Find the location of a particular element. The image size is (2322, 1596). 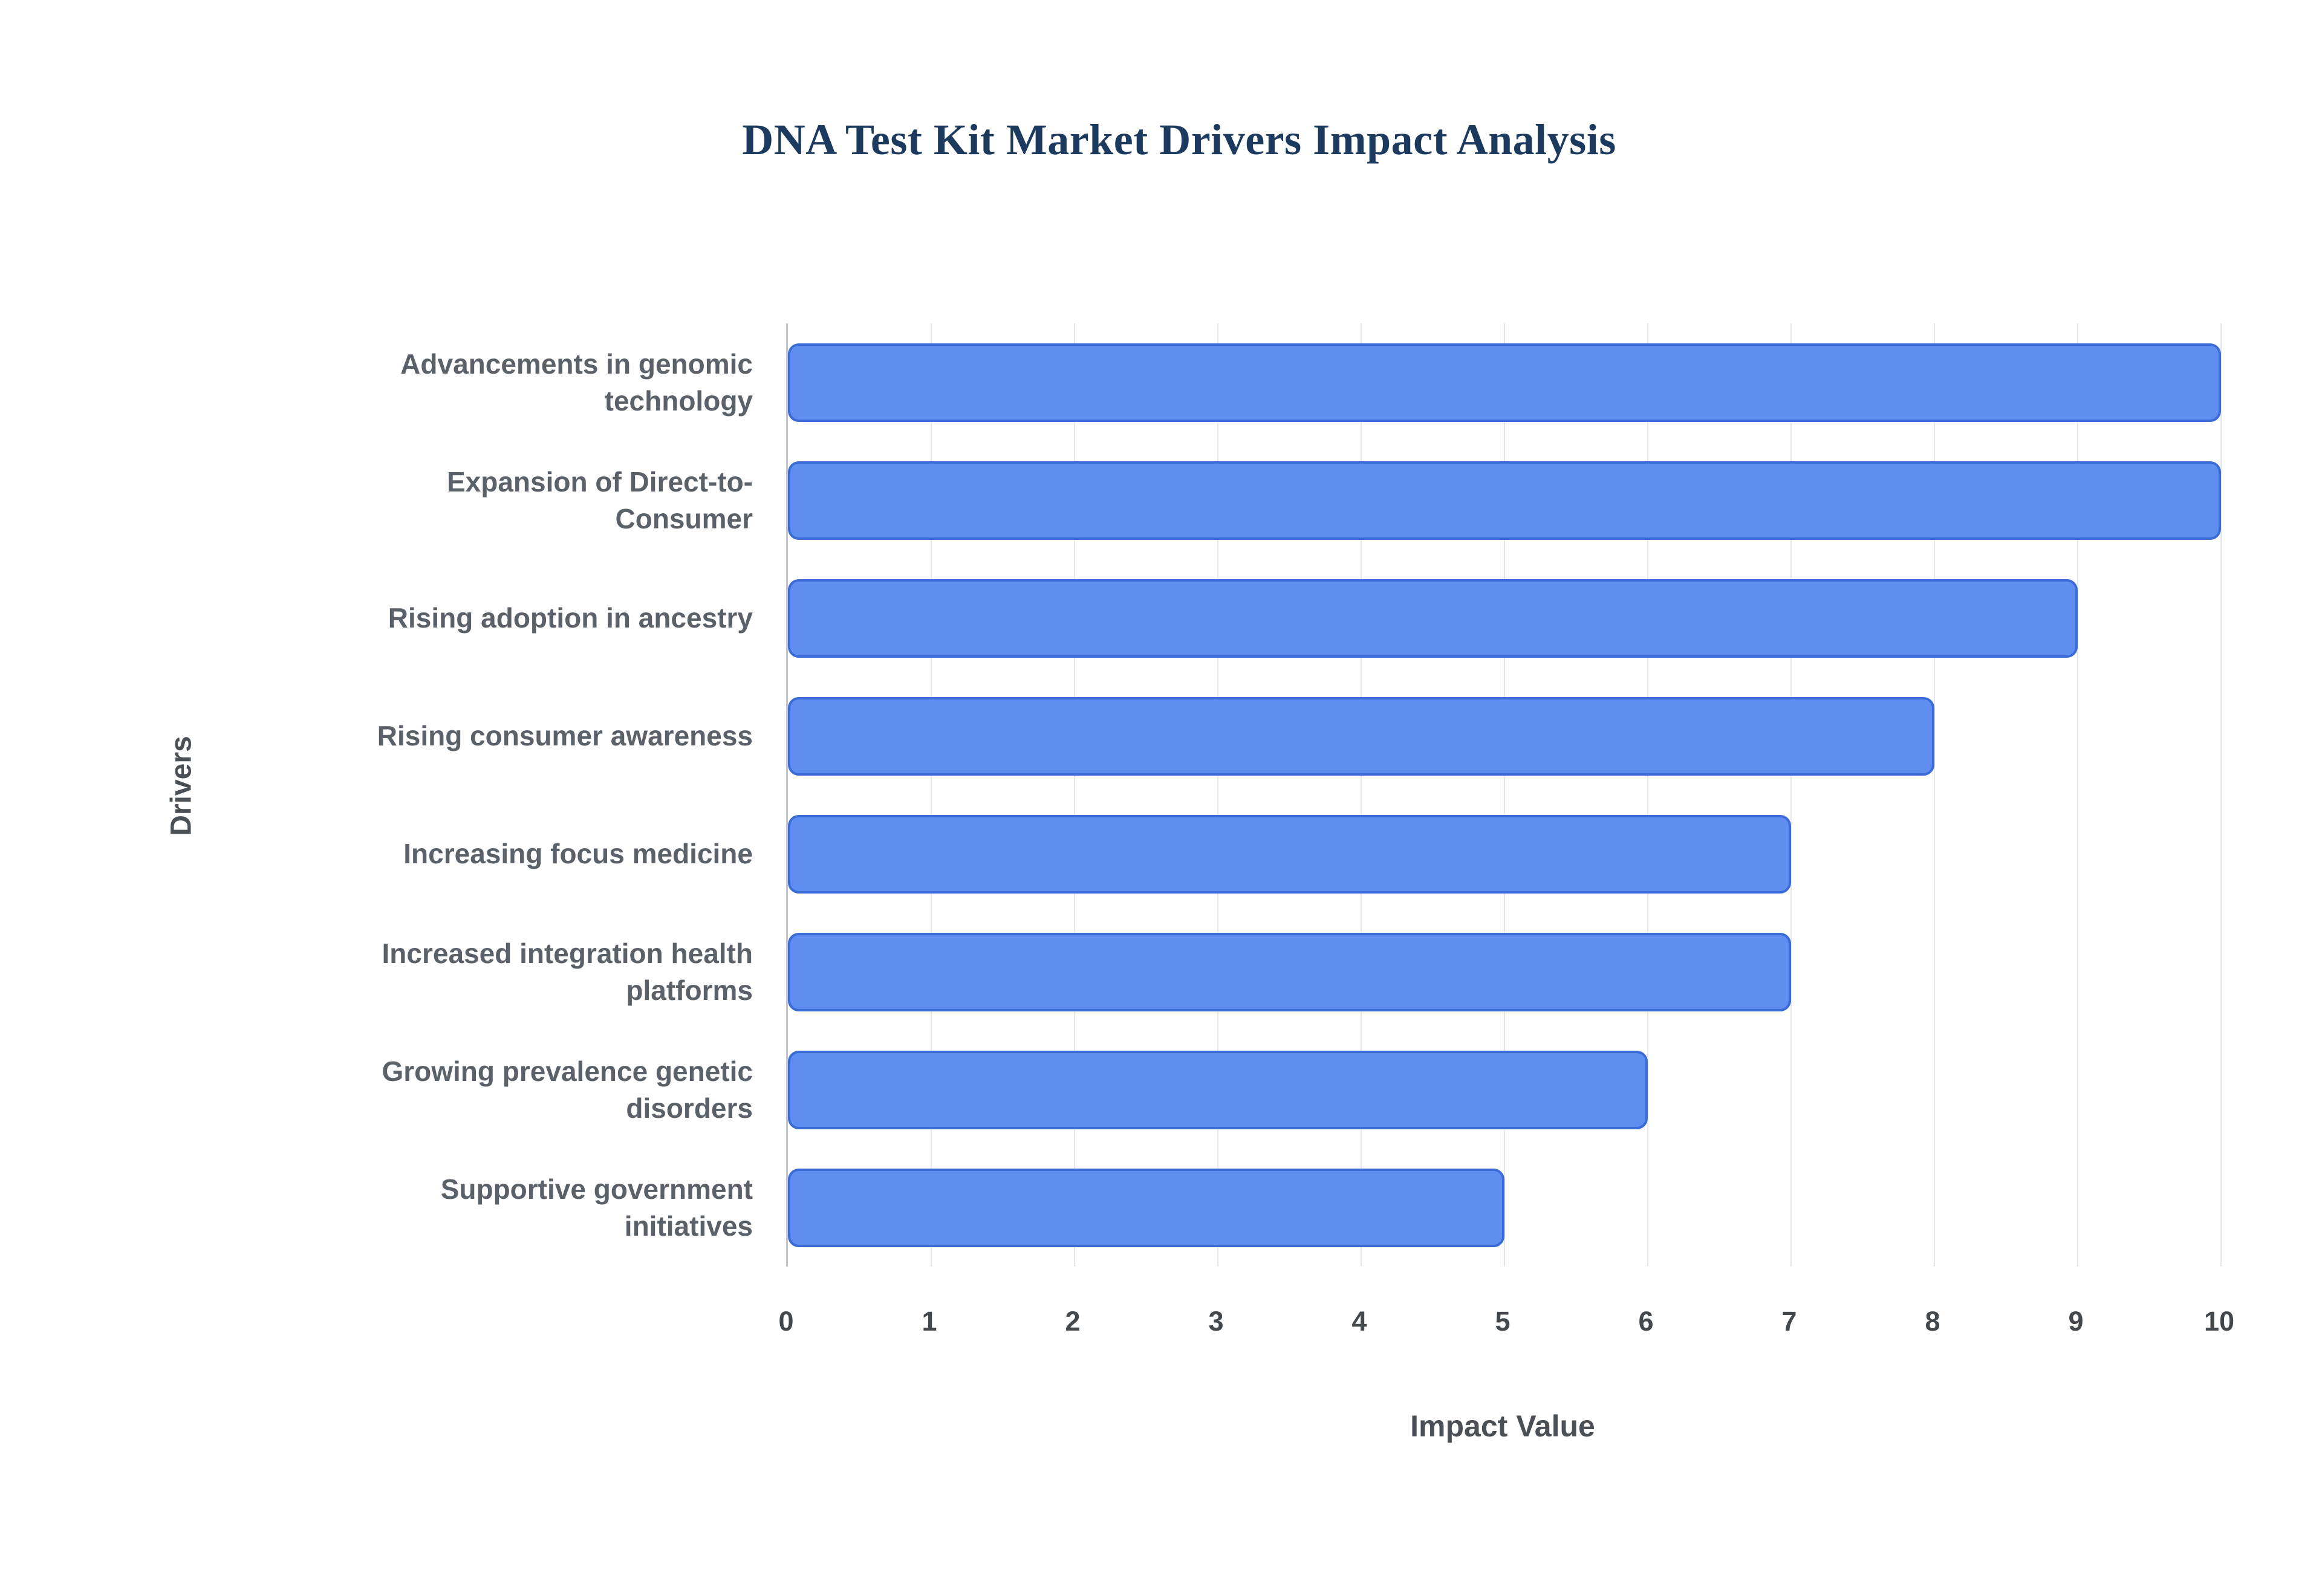

y-axis-title: Drivers is located at coordinates (181, 786).